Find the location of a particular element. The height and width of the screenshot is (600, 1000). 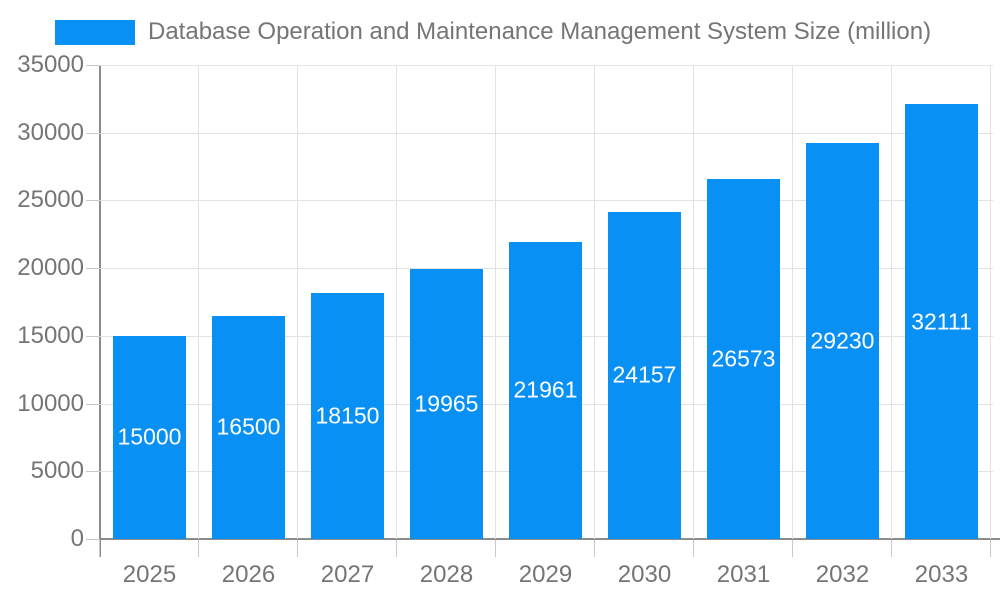

bar: 15000 is located at coordinates (149, 437).